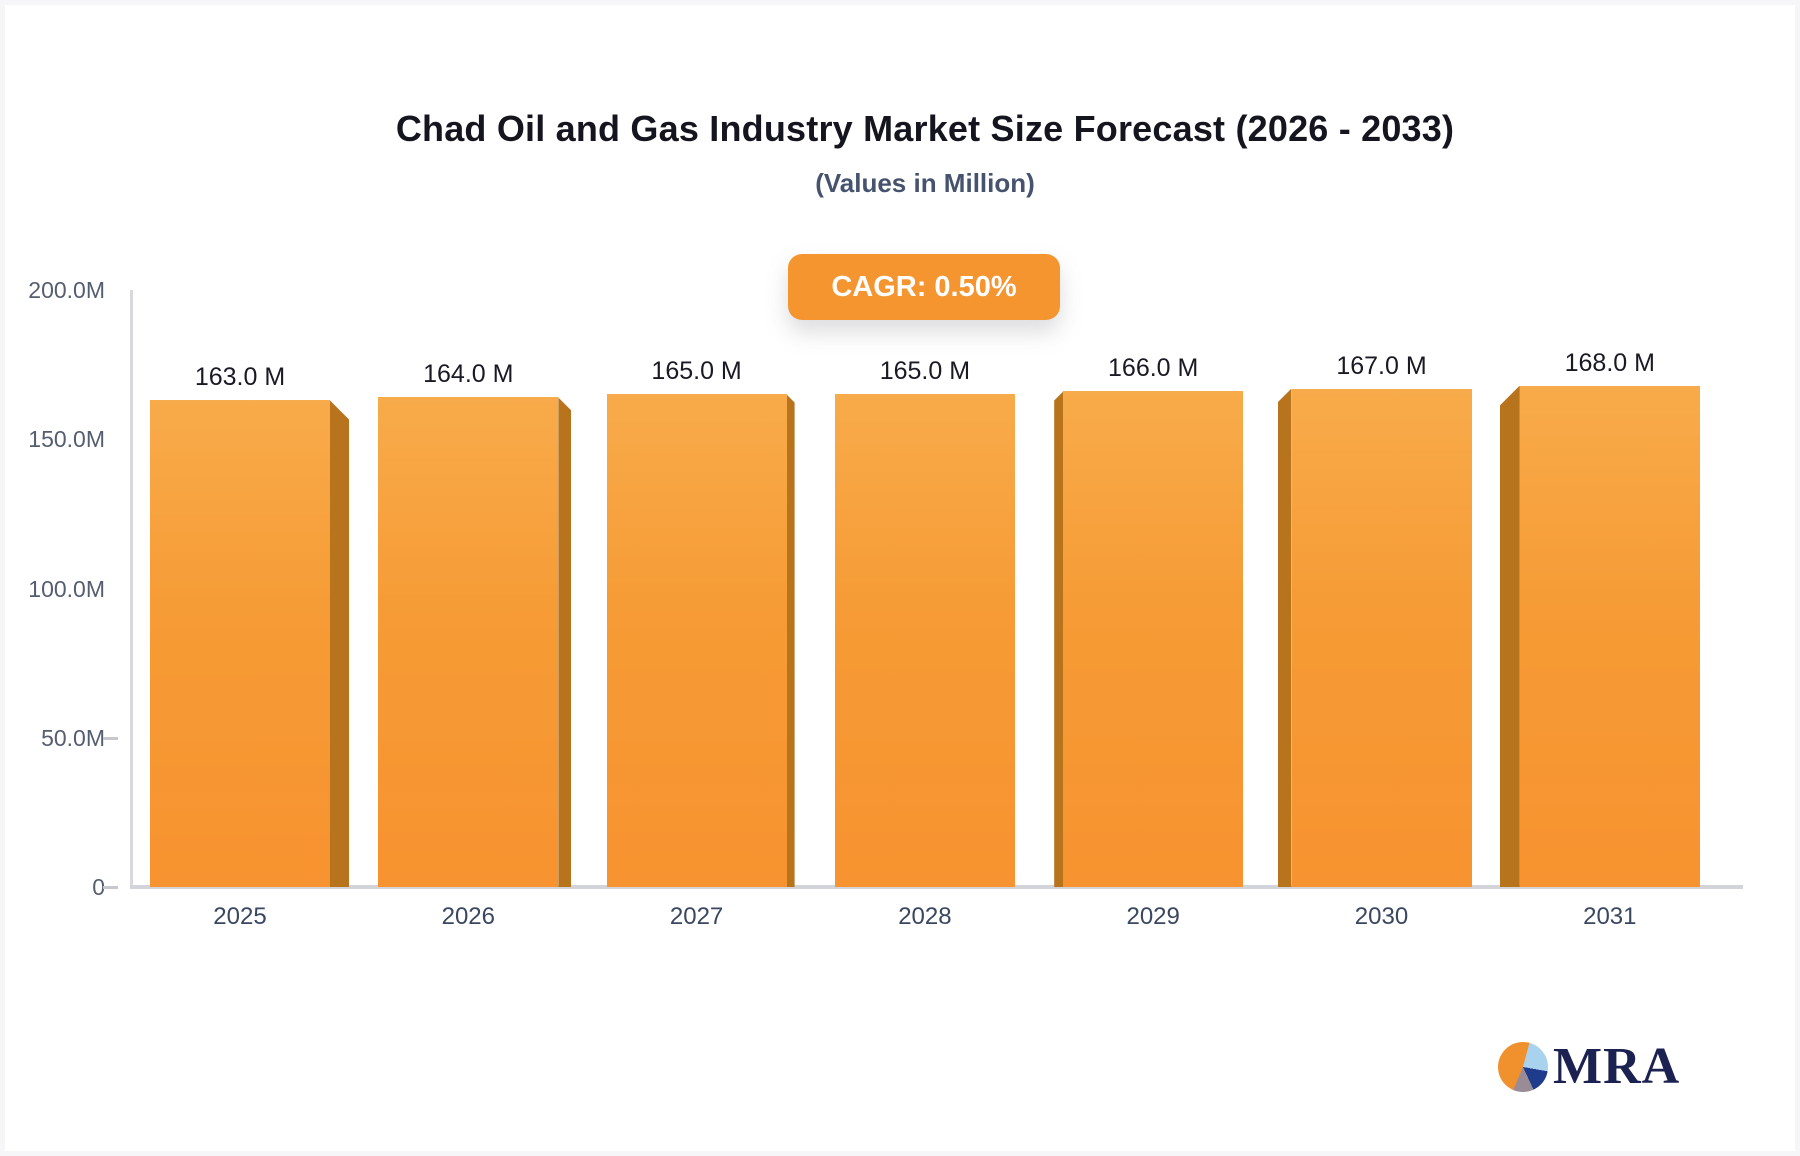  What do you see at coordinates (66, 439) in the screenshot?
I see `y-tick-label: 150.0M` at bounding box center [66, 439].